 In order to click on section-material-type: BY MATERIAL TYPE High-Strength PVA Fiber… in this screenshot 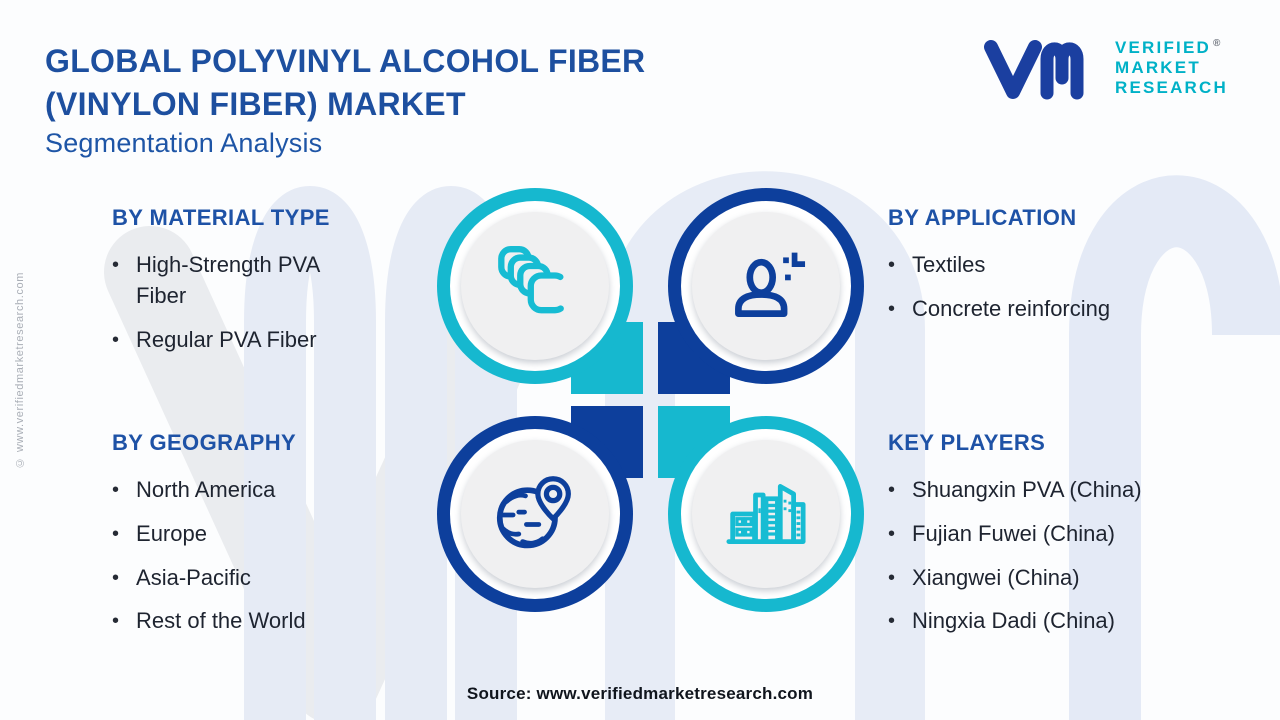, I will do `click(241, 286)`.